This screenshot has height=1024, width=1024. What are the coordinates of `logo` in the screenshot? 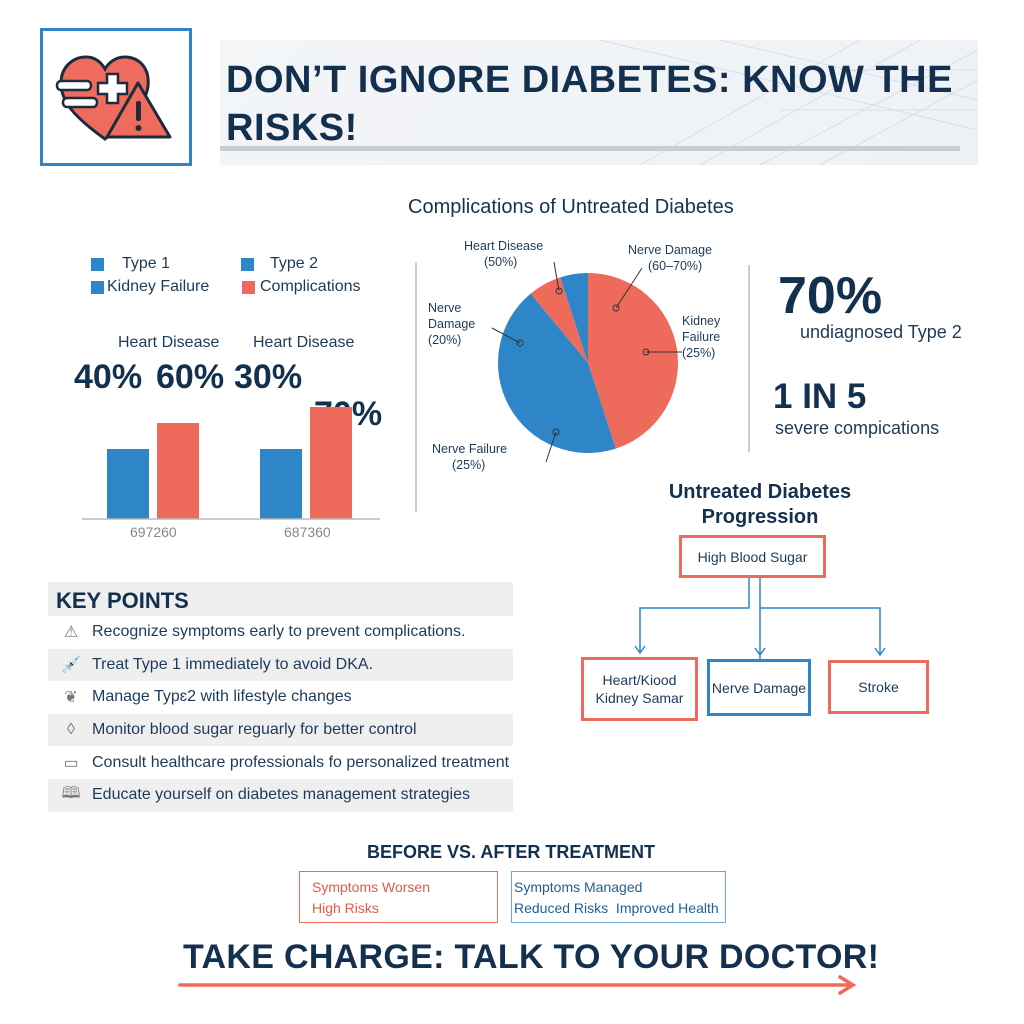 It's located at (116, 97).